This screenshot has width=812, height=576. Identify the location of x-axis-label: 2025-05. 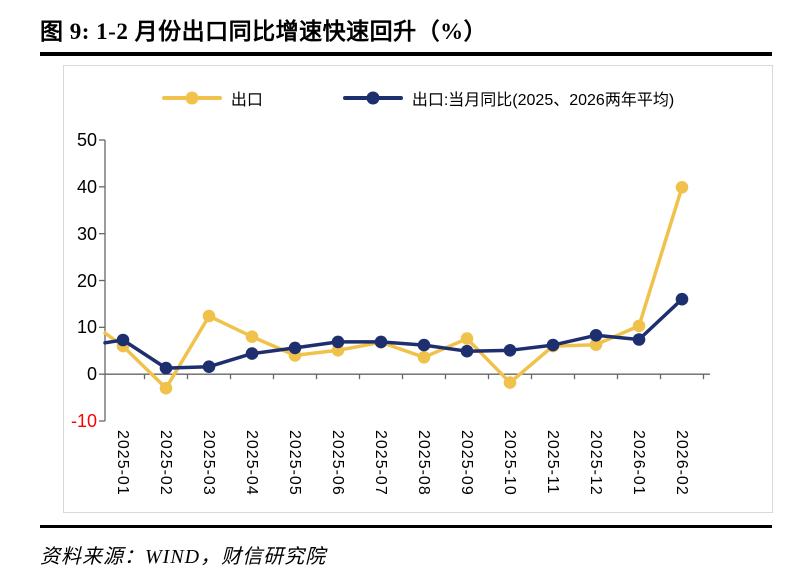
(294, 463).